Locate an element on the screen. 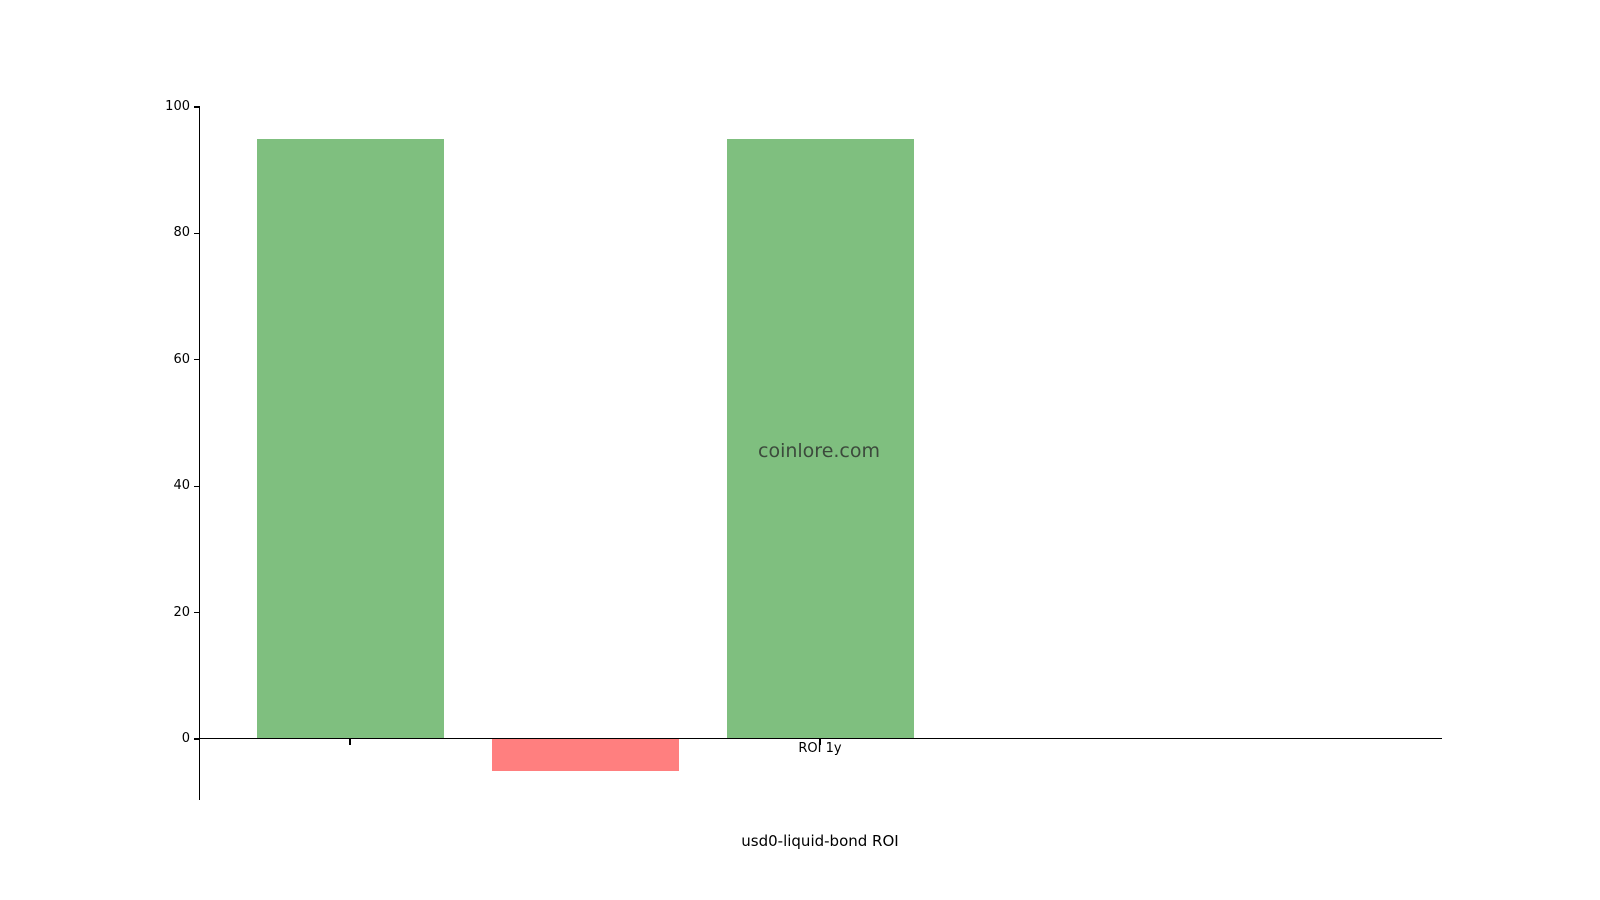  y-tick-label: 40 is located at coordinates (181, 486).